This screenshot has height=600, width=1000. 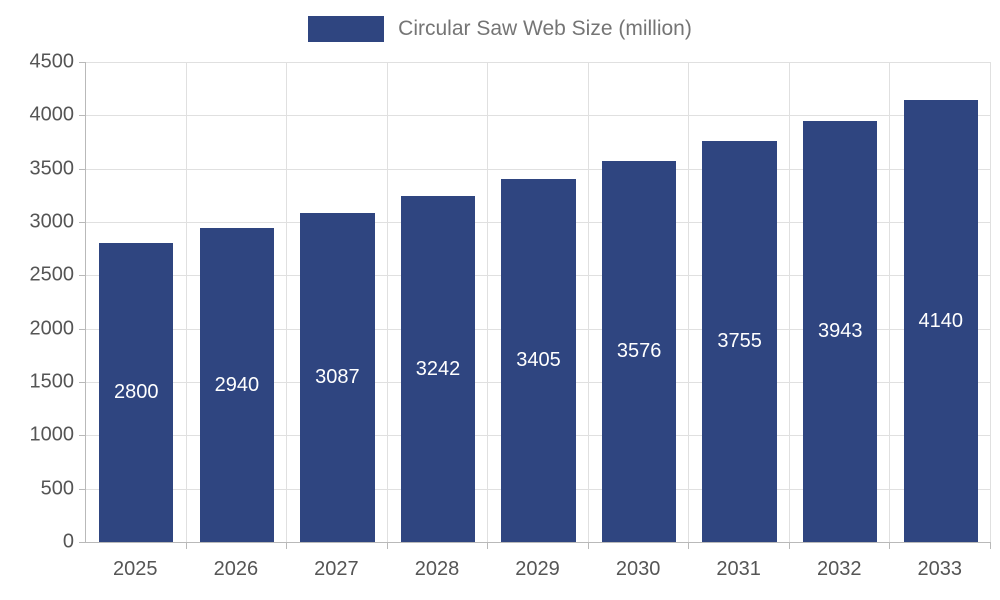 I want to click on bar: 4140, so click(x=940, y=321).